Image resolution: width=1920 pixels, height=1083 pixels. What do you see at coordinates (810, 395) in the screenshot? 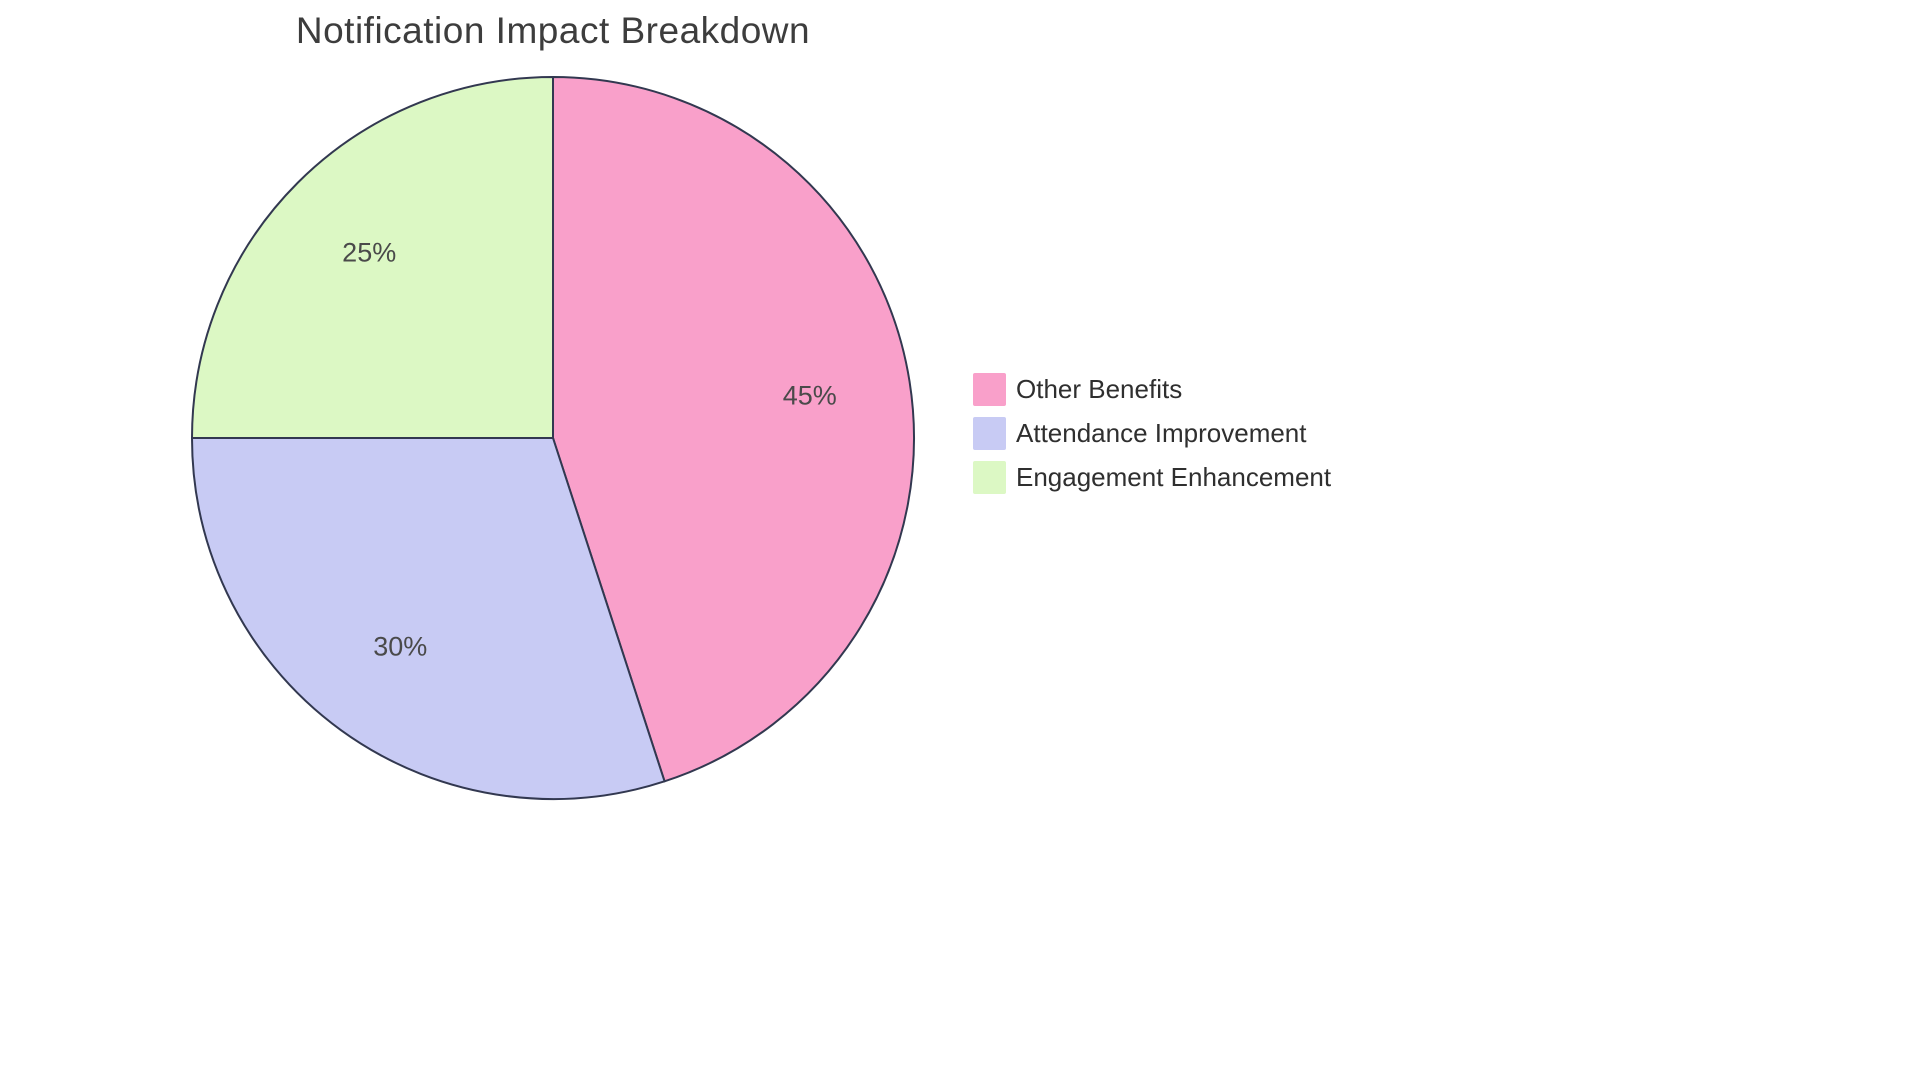
I see `pie-slice-label-0: 45%` at bounding box center [810, 395].